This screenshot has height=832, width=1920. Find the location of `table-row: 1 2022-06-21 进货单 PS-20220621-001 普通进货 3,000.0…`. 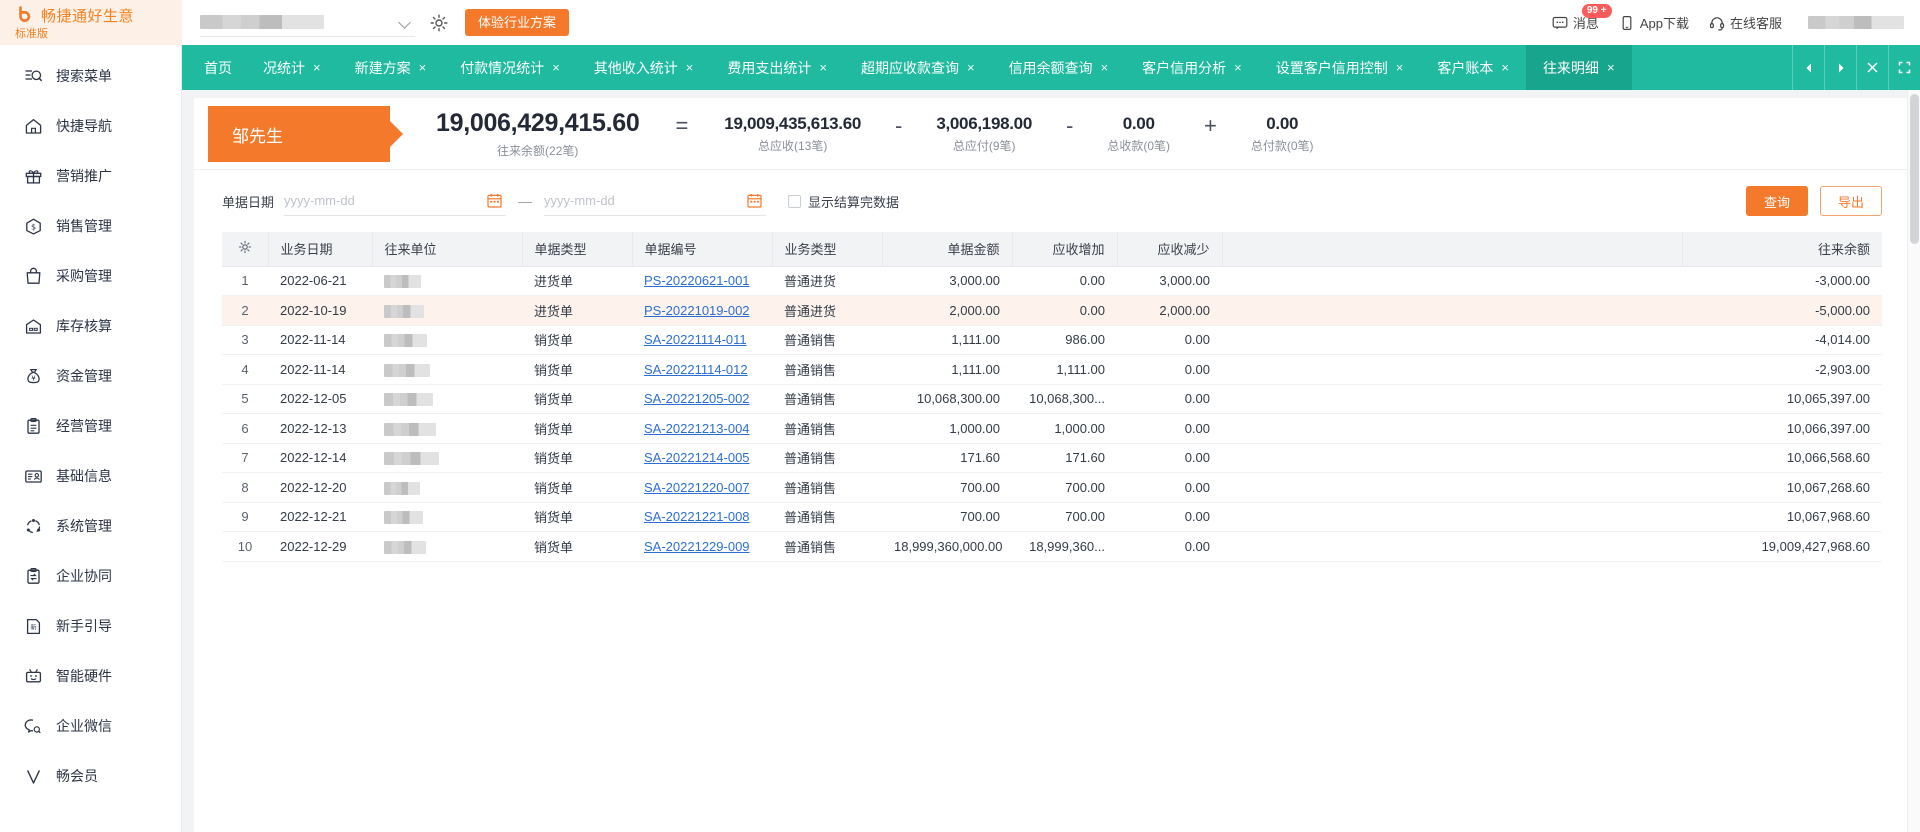

table-row: 1 2022-06-21 进货单 PS-20220621-001 普通进货 3,000.0… is located at coordinates (1052, 281).